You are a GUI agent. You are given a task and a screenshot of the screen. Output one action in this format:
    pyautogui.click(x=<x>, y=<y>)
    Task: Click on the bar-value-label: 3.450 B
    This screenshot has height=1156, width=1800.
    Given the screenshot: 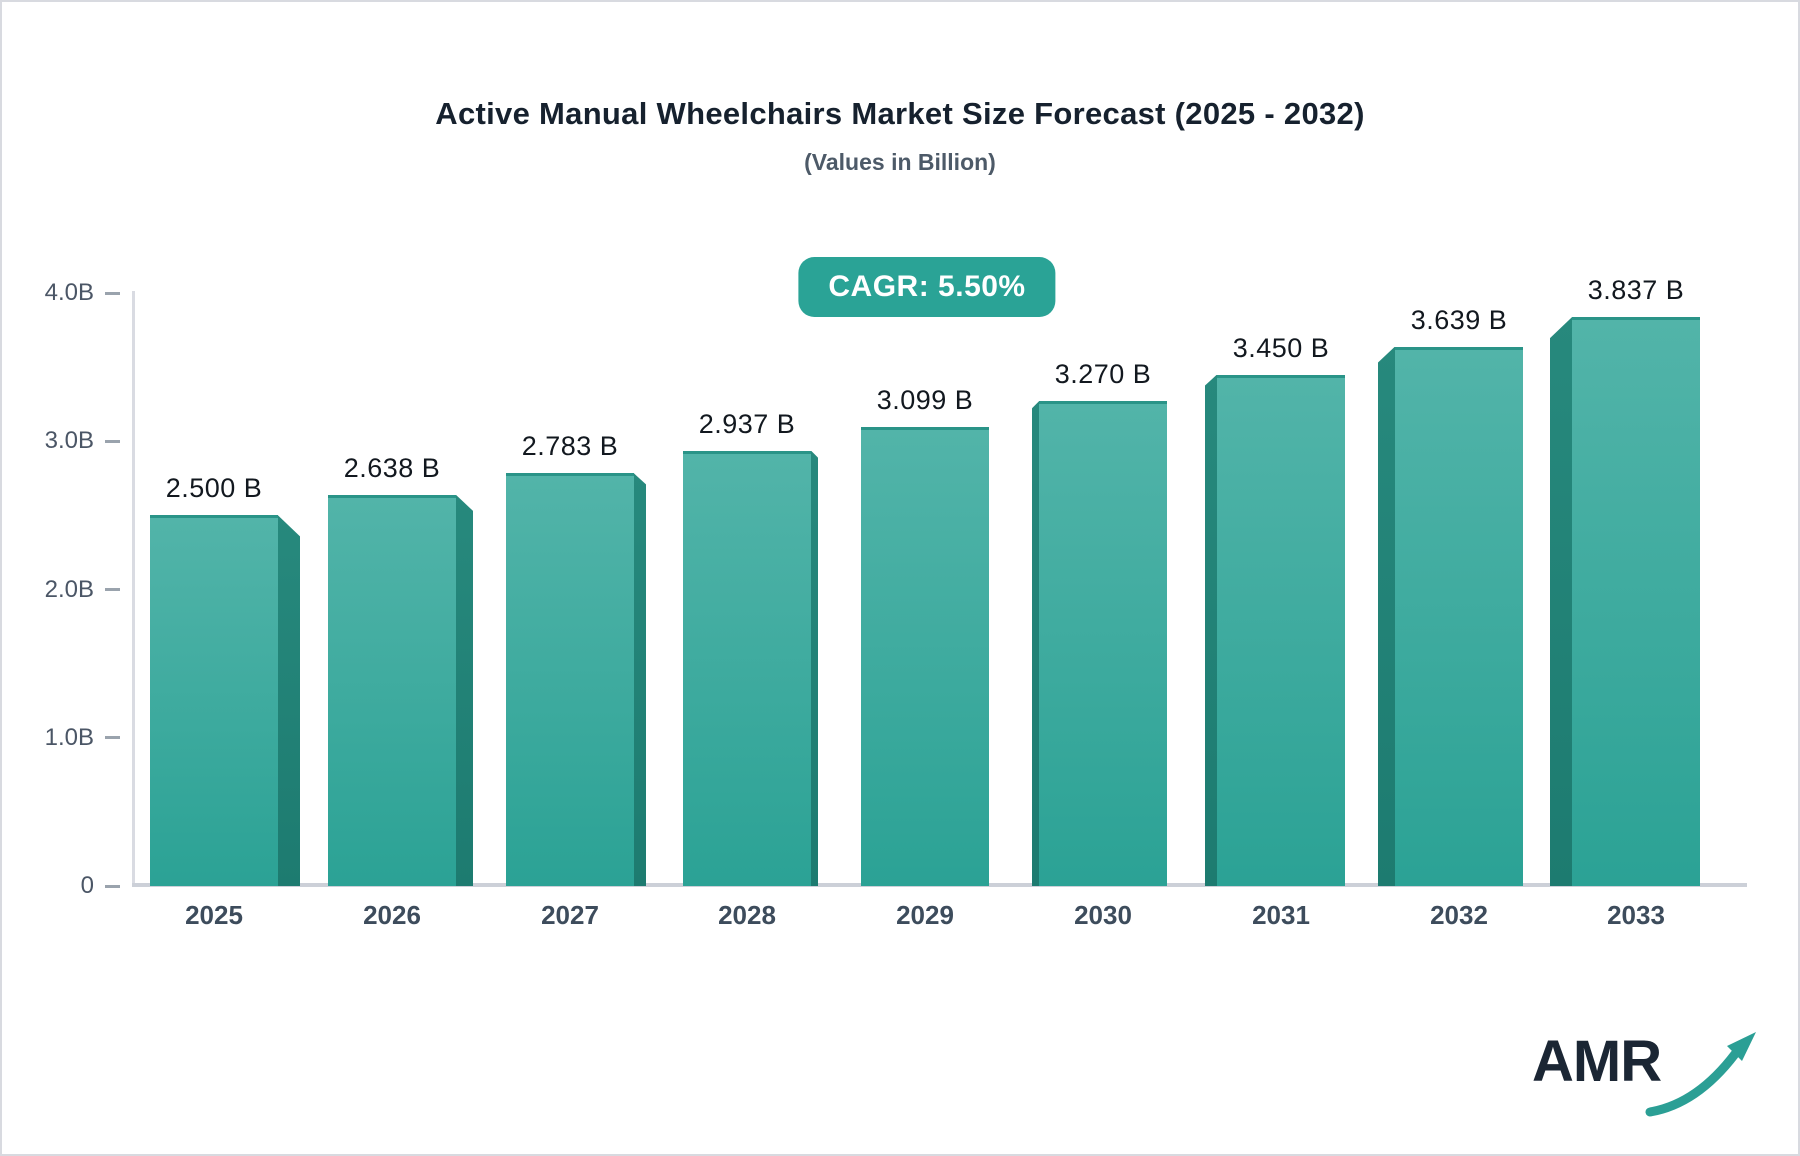 What is the action you would take?
    pyautogui.click(x=1281, y=347)
    